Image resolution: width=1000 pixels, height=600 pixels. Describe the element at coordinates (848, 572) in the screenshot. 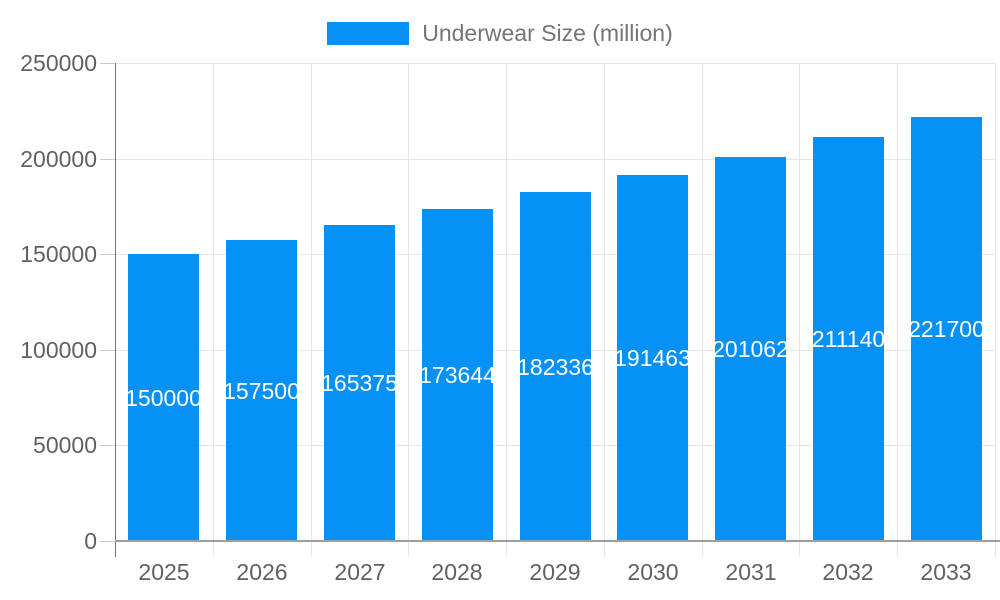

I see `x-axis-label: 2032` at that location.